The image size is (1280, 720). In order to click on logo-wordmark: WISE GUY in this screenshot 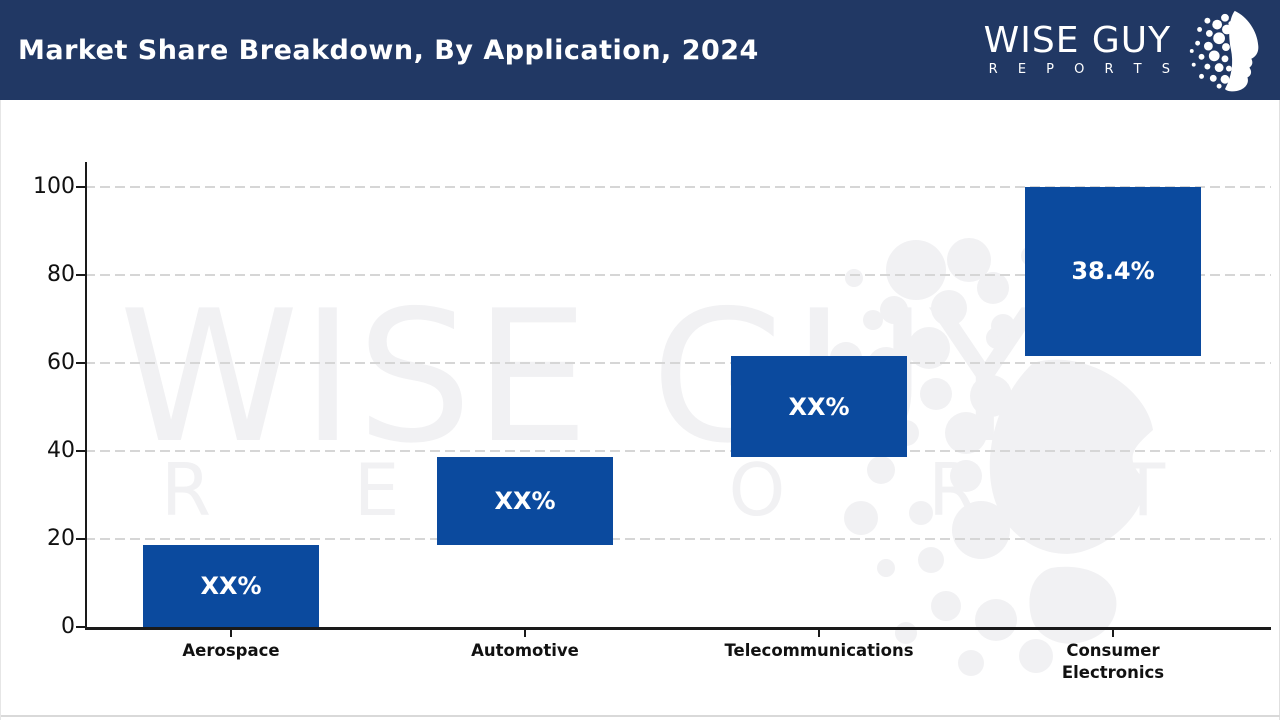, I will do `click(1077, 40)`.